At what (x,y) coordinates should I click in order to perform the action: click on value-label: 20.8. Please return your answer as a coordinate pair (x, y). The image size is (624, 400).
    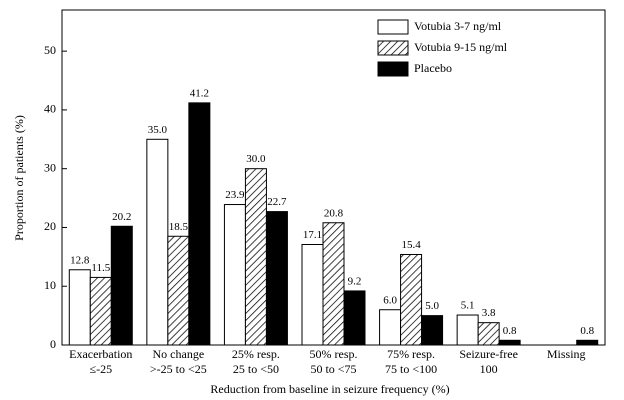
    Looking at the image, I should click on (334, 213).